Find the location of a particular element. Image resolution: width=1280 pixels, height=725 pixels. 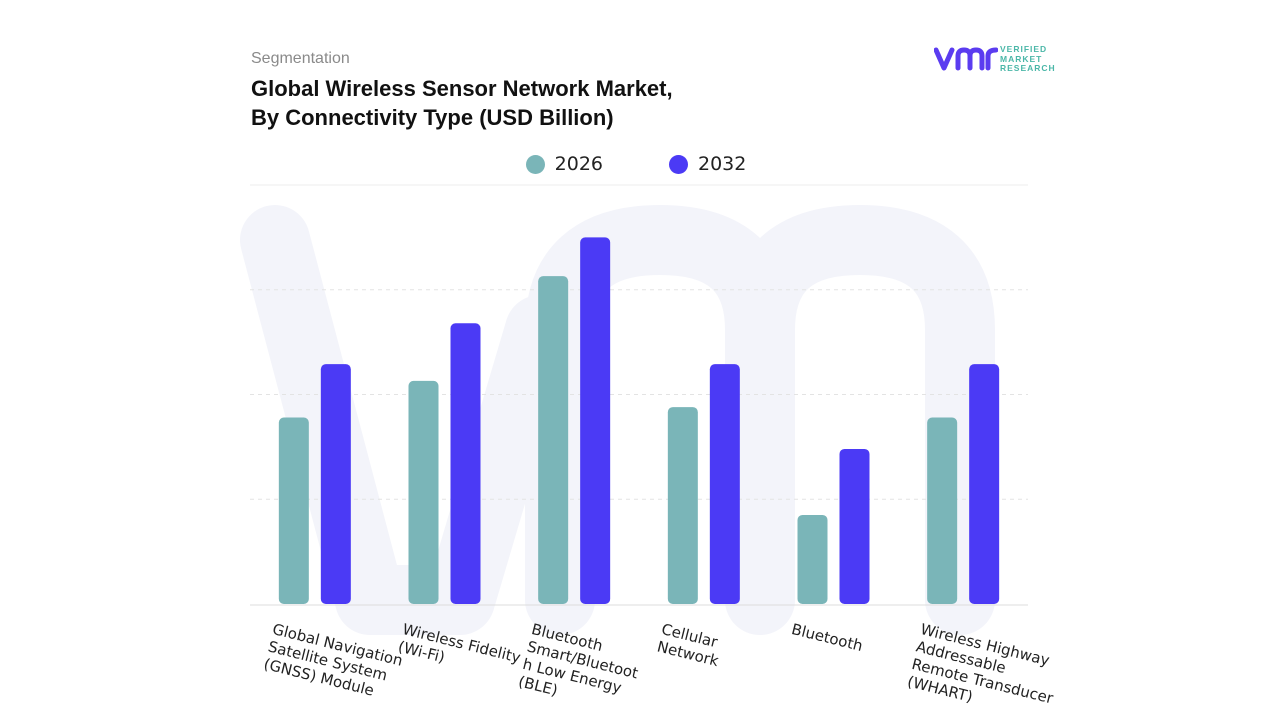

legend-label-2032: 2032 is located at coordinates (722, 164).